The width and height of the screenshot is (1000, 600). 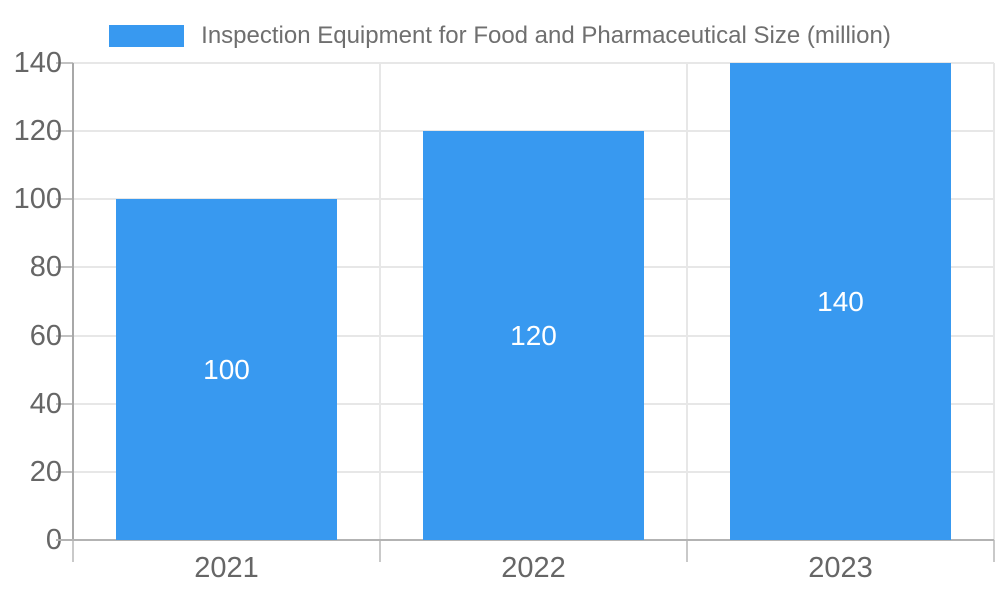 What do you see at coordinates (525, 540) in the screenshot?
I see `x-axis-line` at bounding box center [525, 540].